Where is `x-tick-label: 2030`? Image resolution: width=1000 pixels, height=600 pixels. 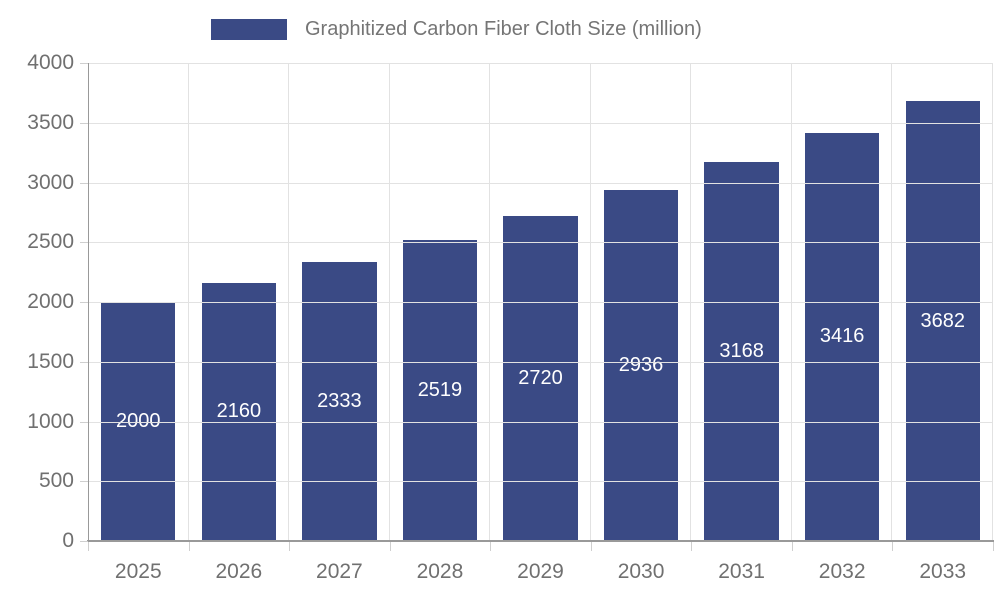
x-tick-label: 2030 is located at coordinates (641, 571).